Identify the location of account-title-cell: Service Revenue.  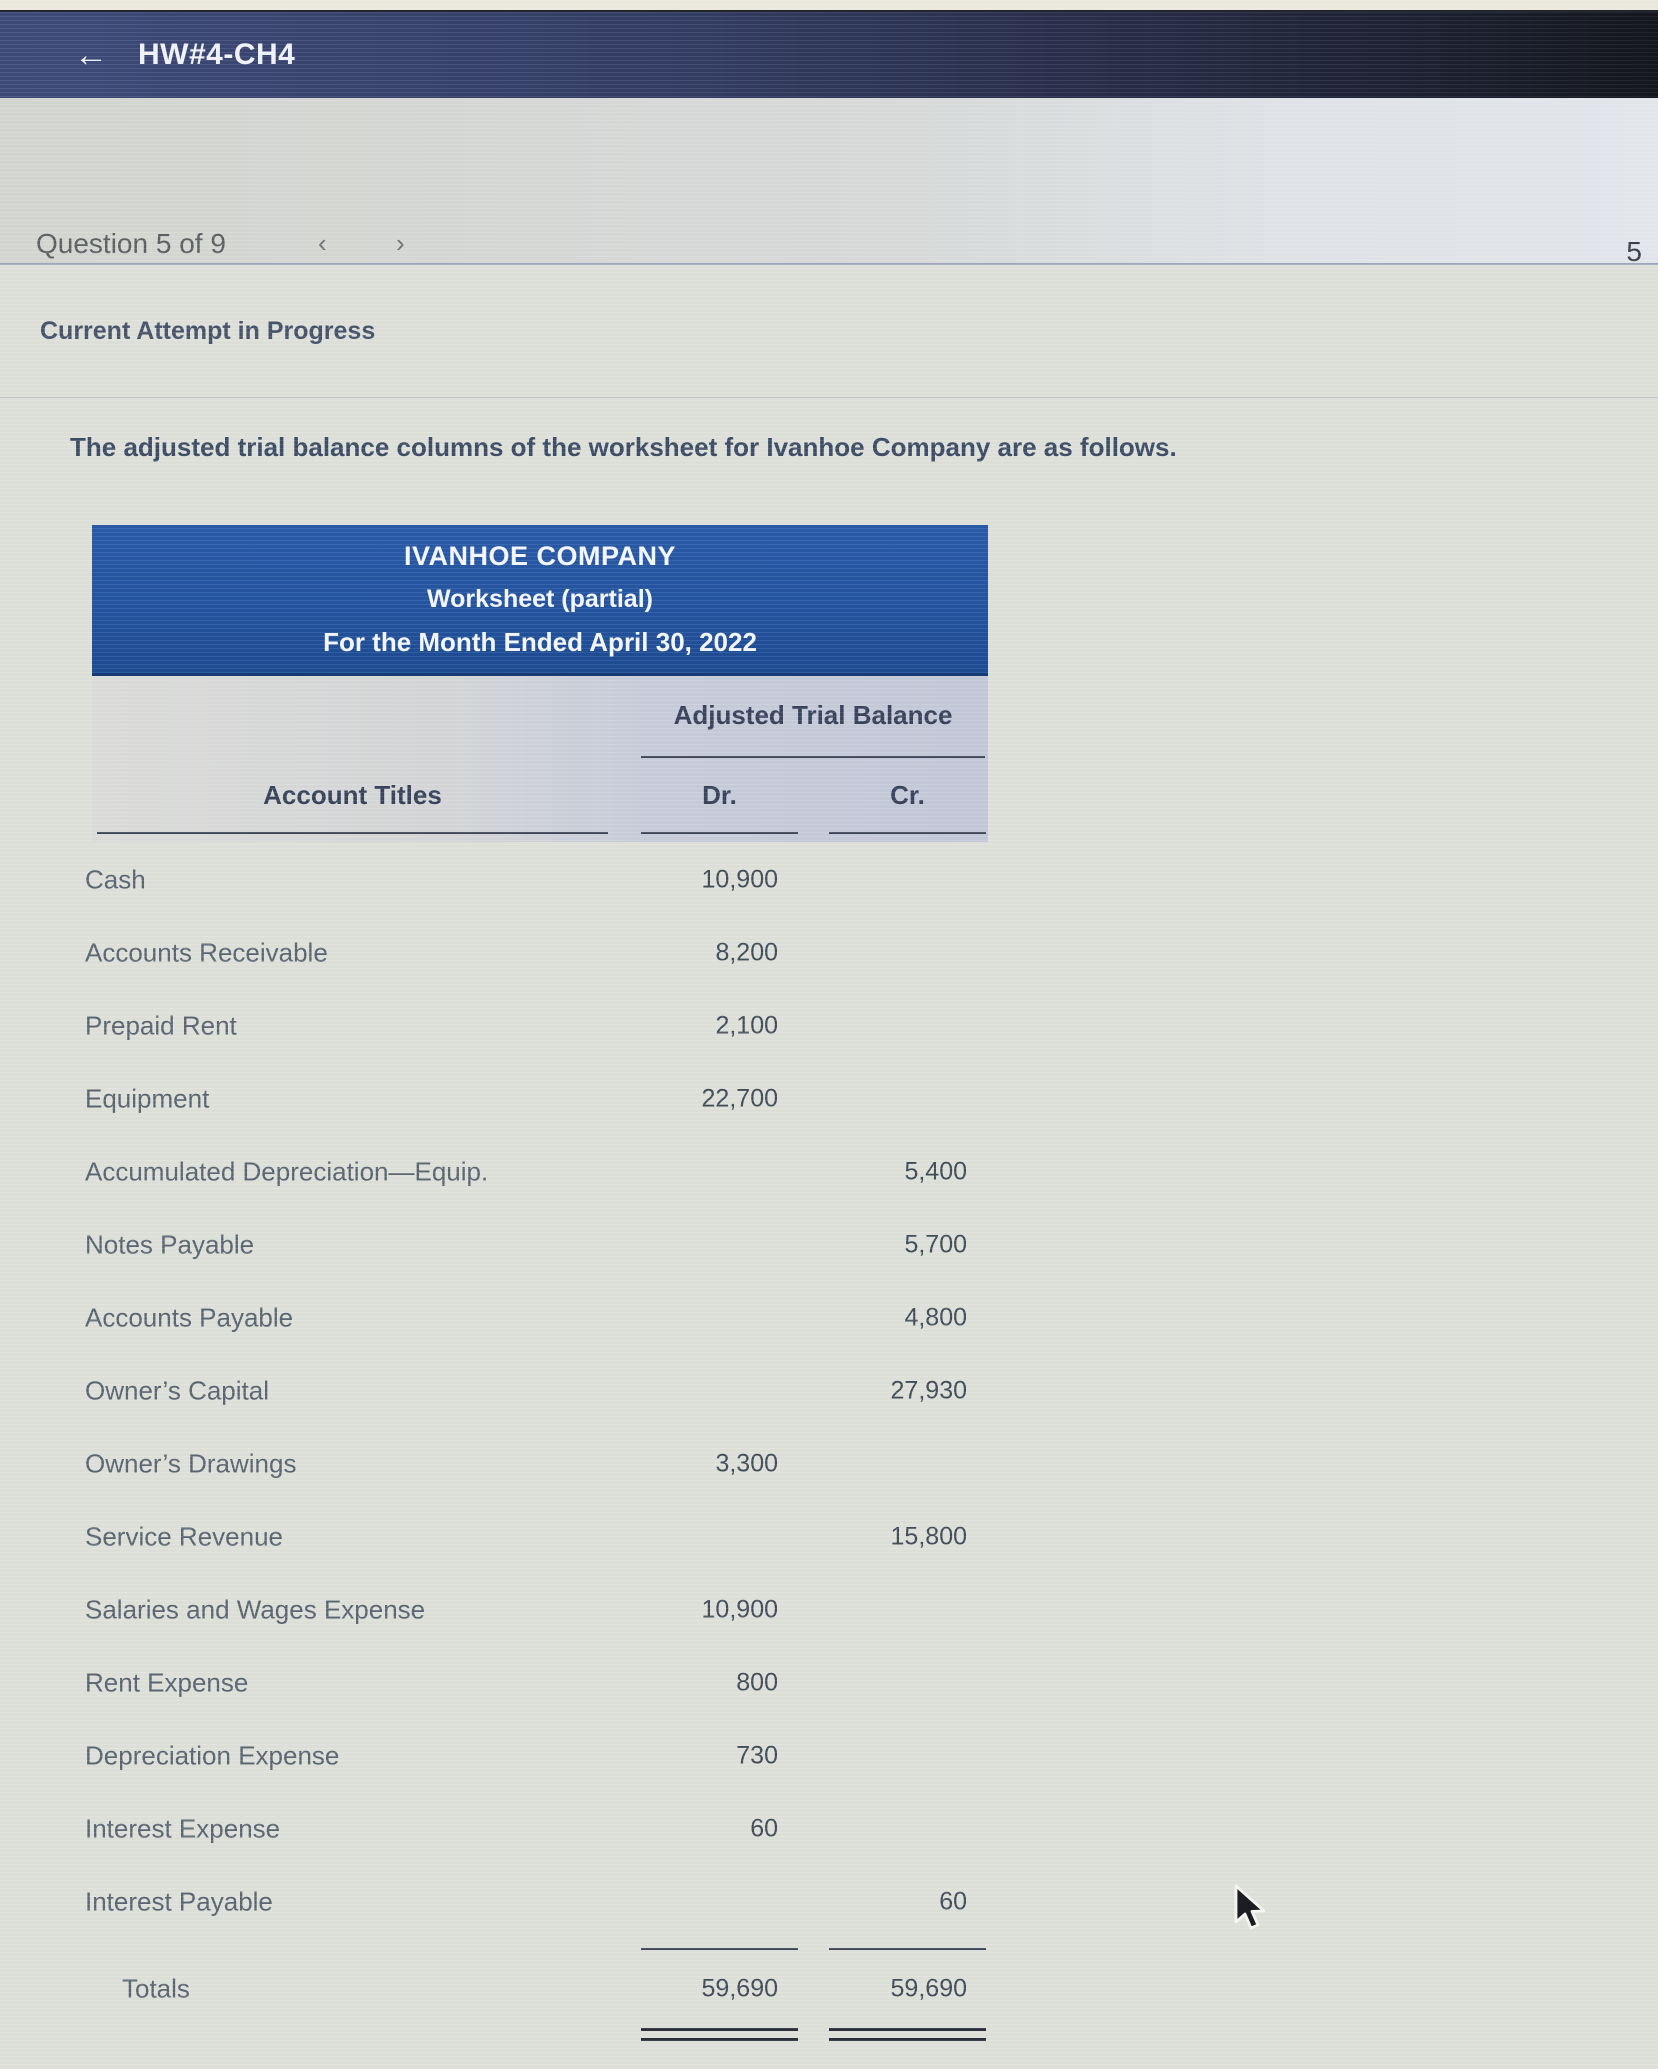
(184, 1536).